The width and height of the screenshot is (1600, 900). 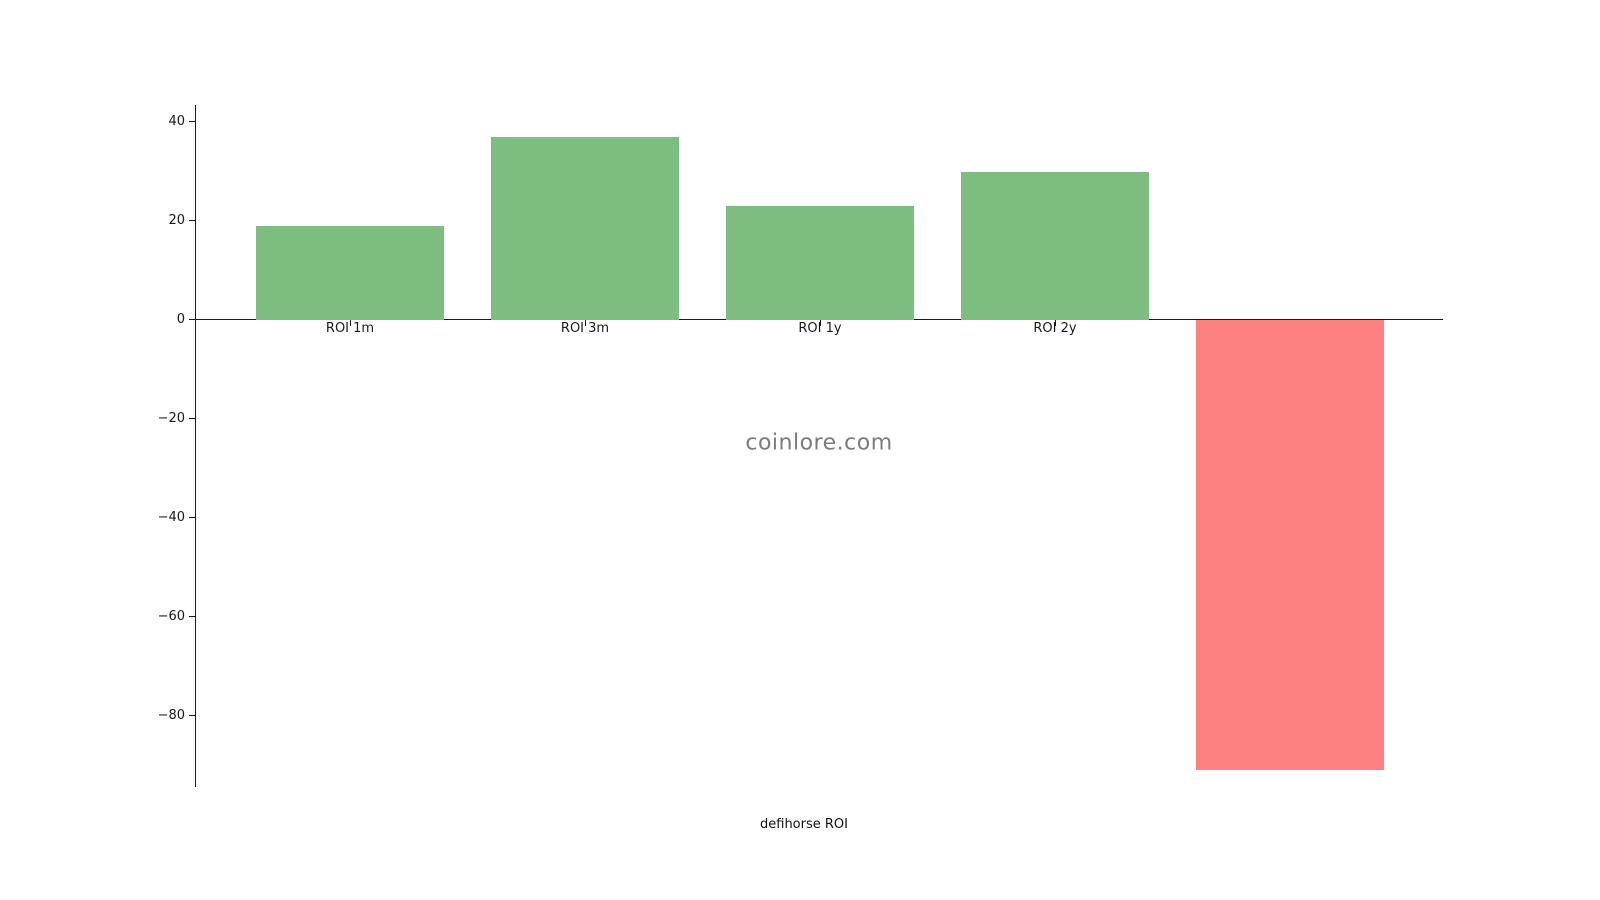 What do you see at coordinates (1055, 328) in the screenshot?
I see `x-tick-label-roi-2y: ROI 2y` at bounding box center [1055, 328].